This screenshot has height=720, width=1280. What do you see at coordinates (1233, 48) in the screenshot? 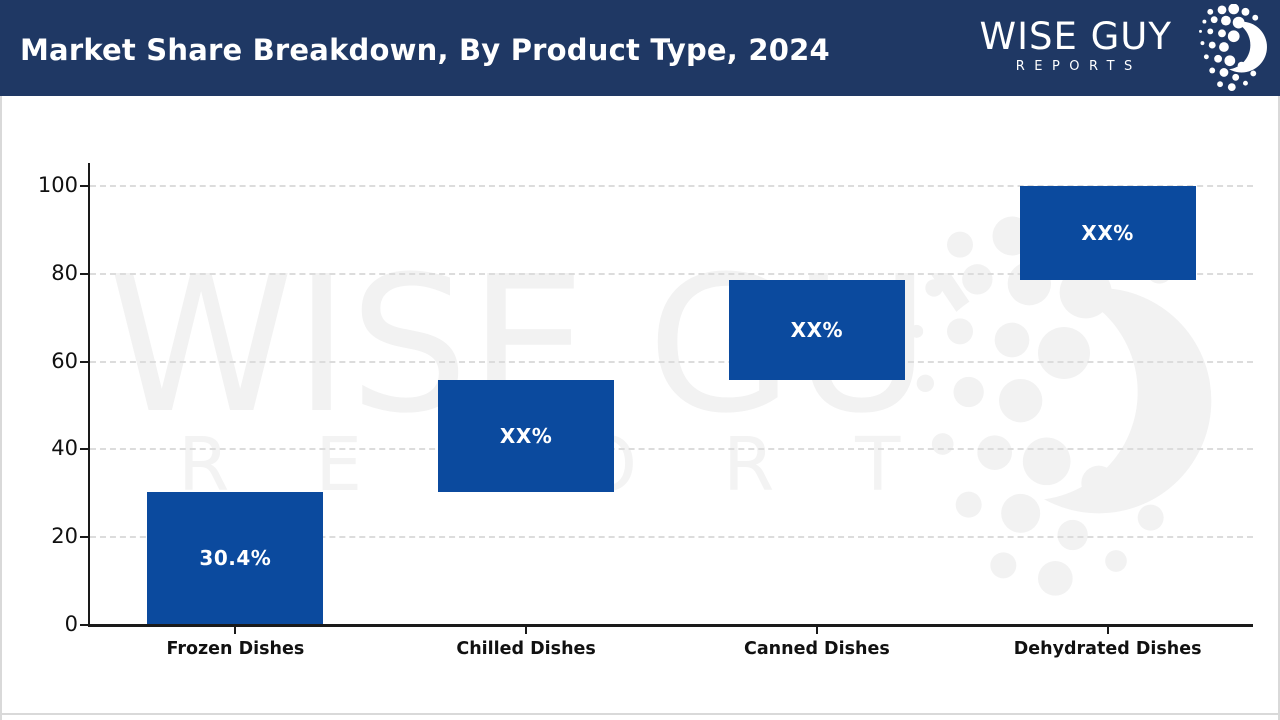
I see `wiseguy-face-icon` at bounding box center [1233, 48].